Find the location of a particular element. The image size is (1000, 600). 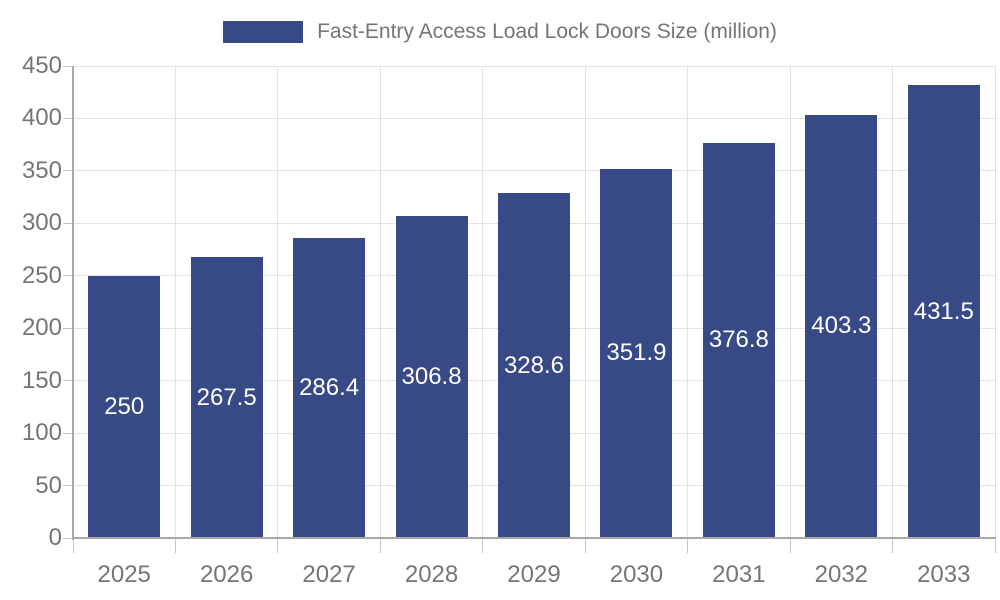

bar-value-label: 328.6 is located at coordinates (534, 365).